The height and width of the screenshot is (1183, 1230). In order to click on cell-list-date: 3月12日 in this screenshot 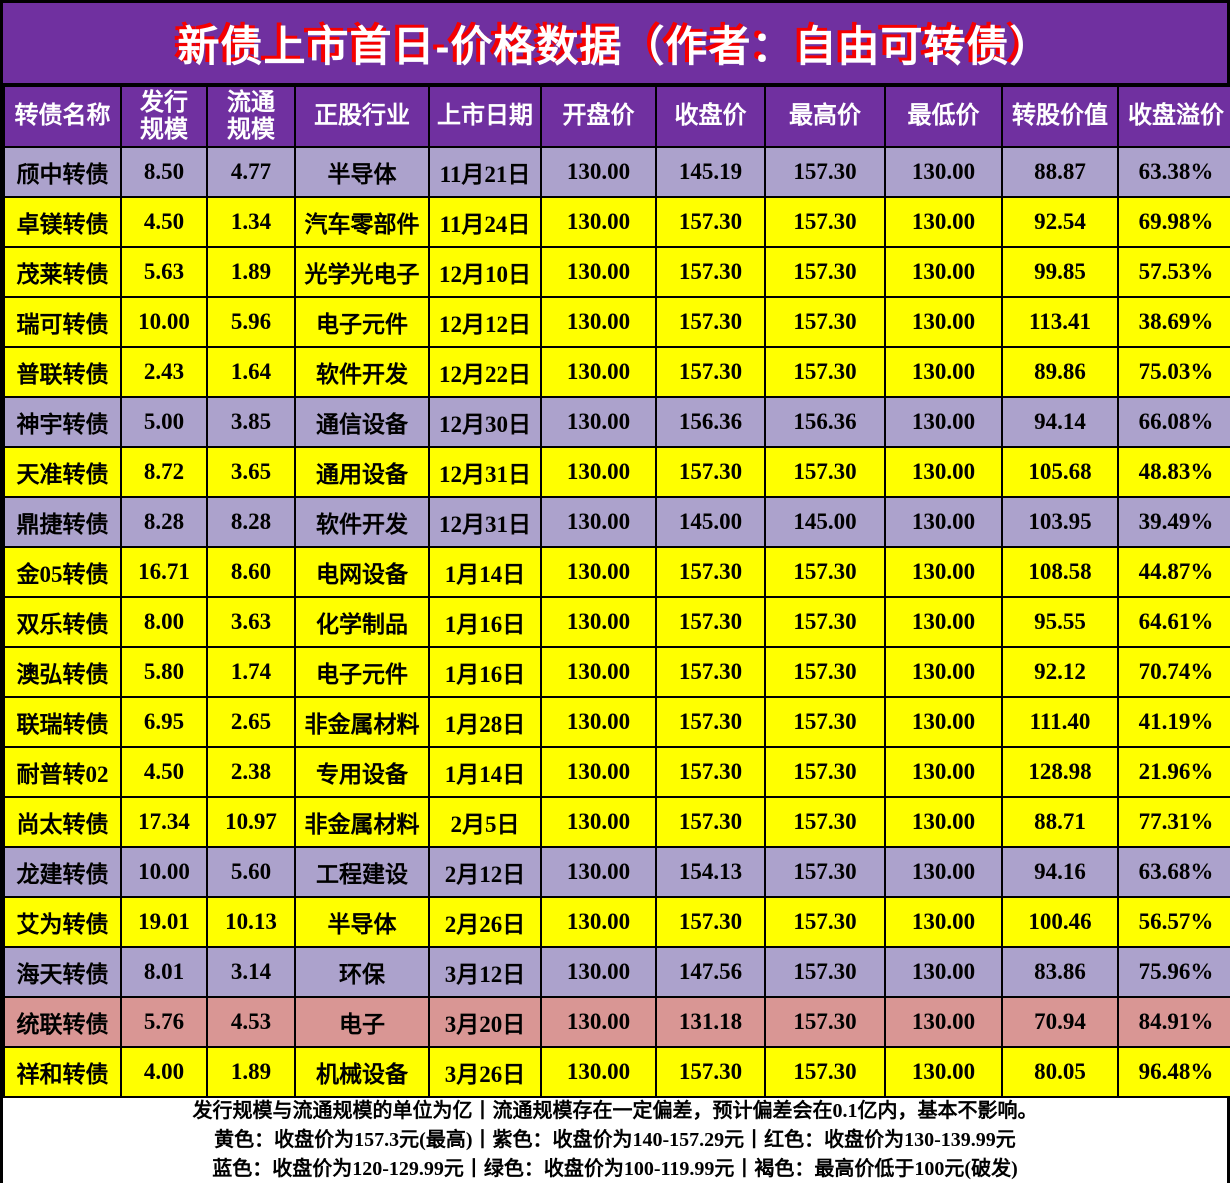, I will do `click(485, 972)`.